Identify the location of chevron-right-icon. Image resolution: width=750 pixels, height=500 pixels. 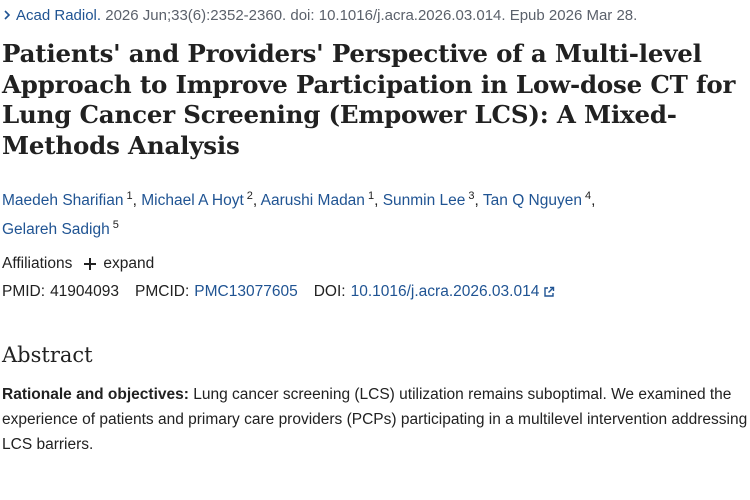
(7, 15).